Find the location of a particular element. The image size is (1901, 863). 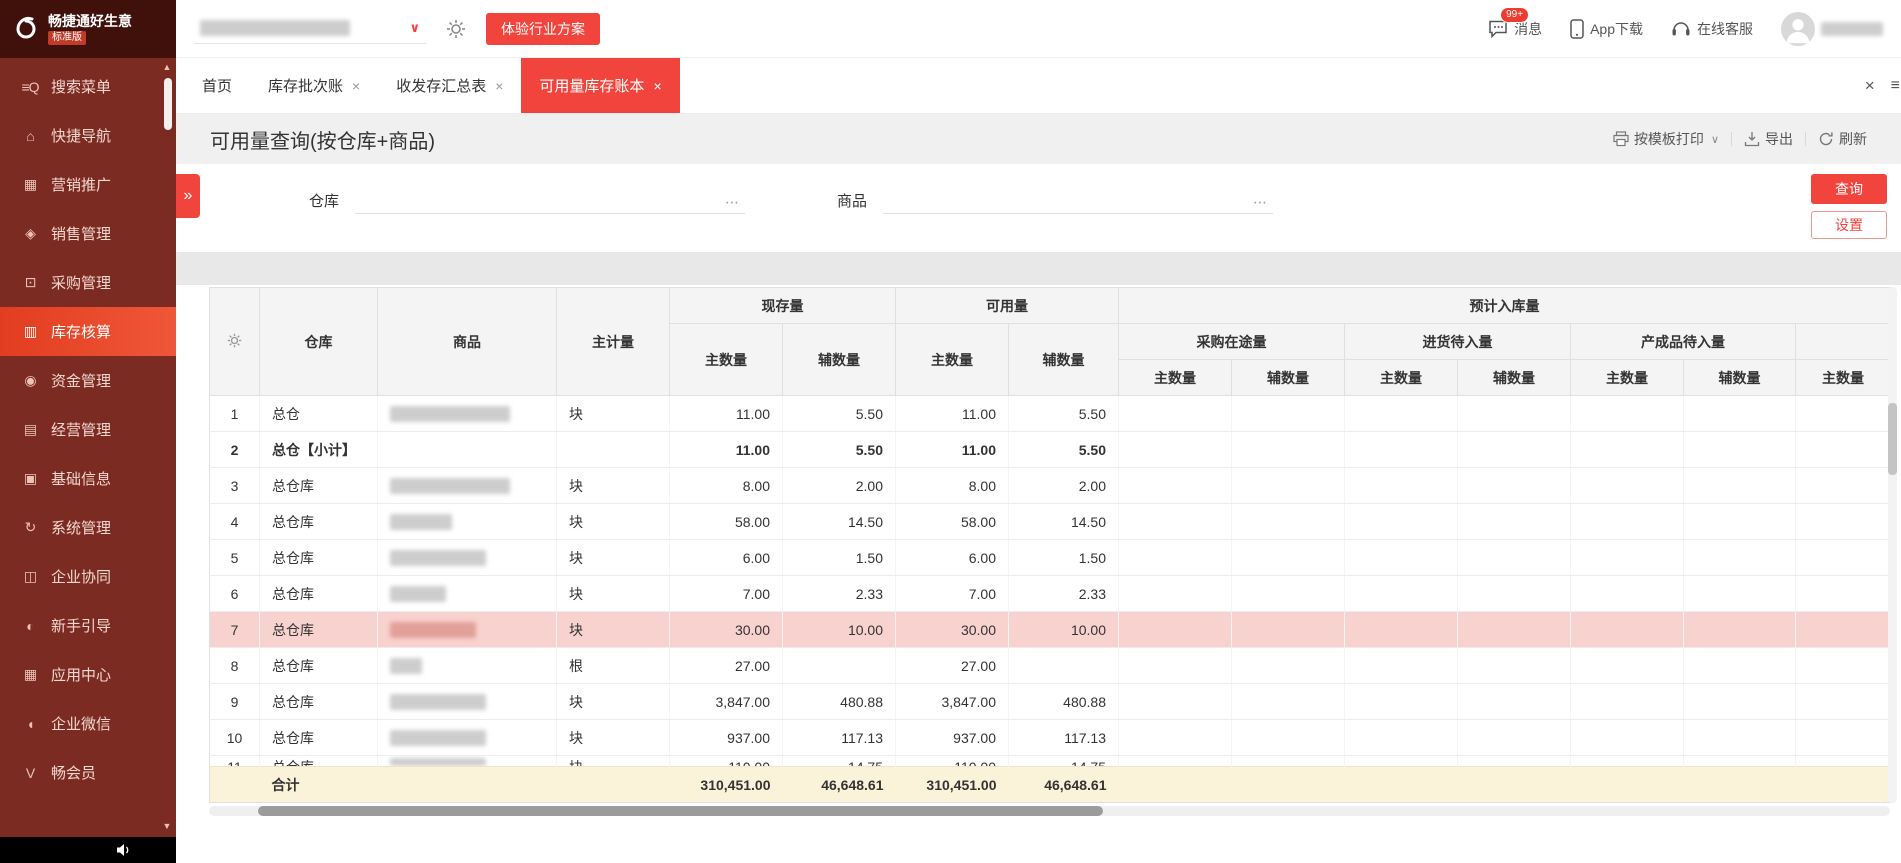

sidebar-item-app-center: ▦ 应用中心 is located at coordinates (88, 674).